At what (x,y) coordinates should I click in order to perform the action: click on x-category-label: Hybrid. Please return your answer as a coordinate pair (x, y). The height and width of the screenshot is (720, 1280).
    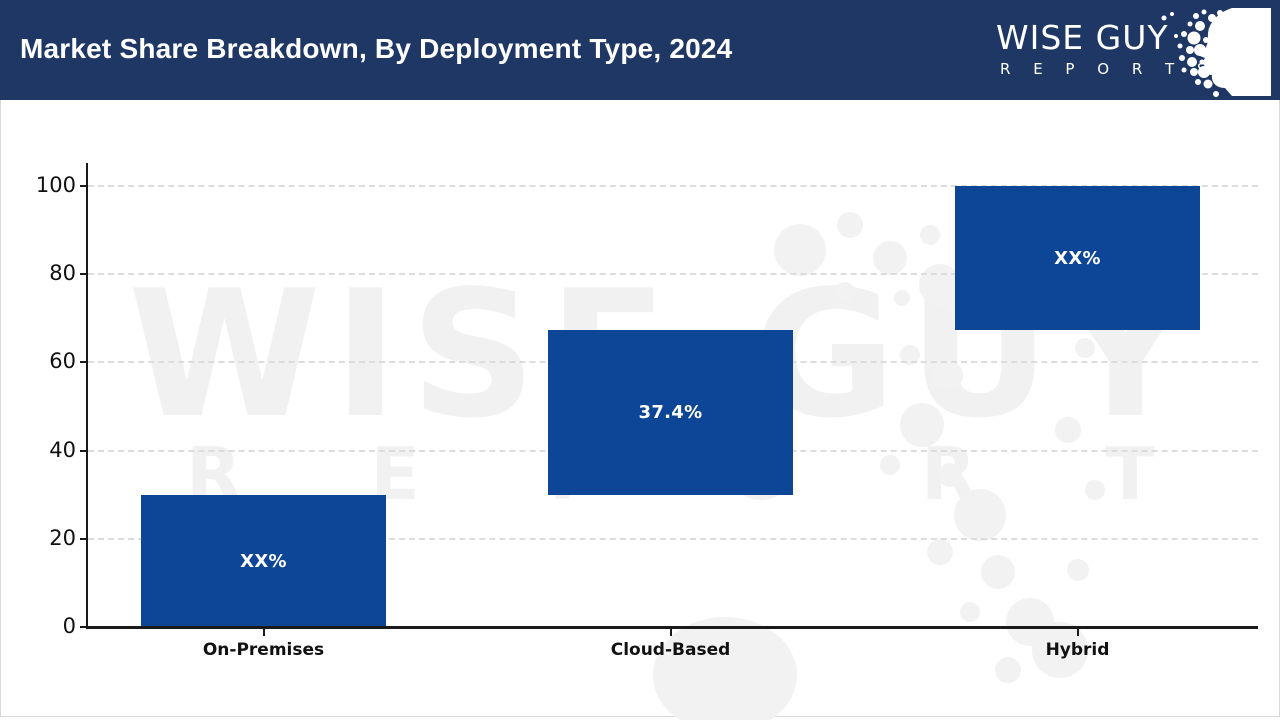
    Looking at the image, I should click on (1077, 650).